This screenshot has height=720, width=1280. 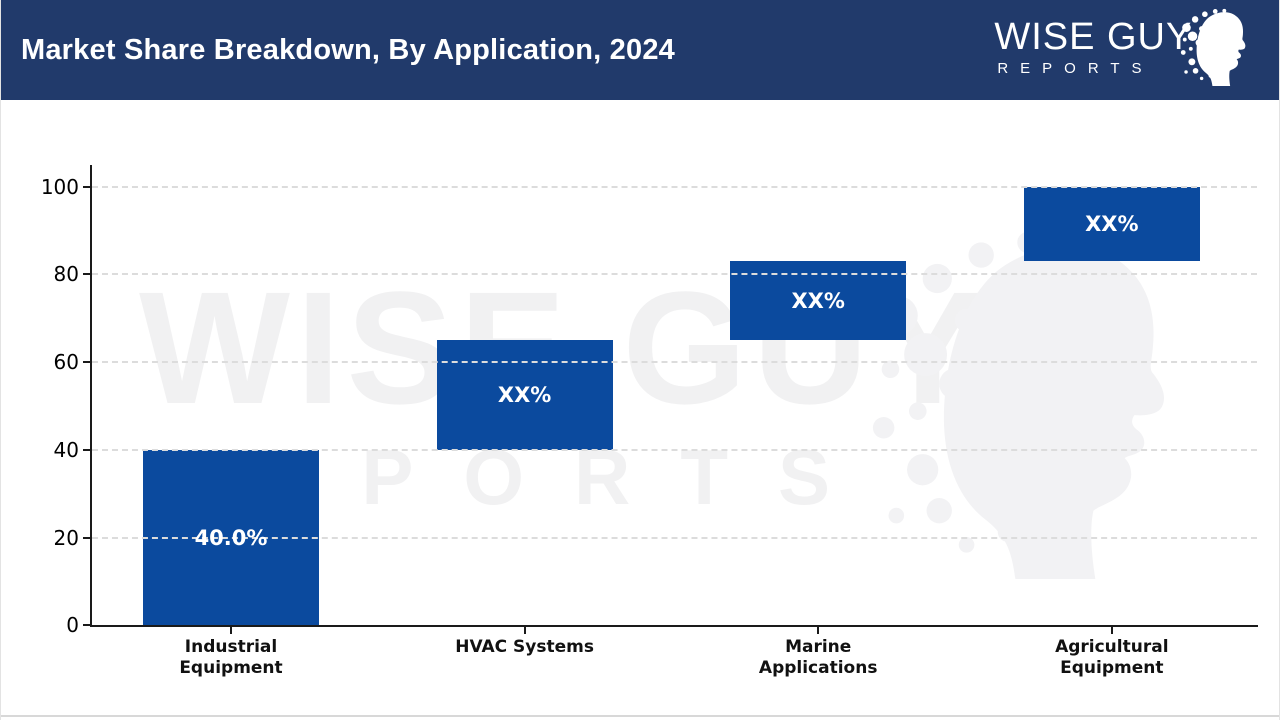 I want to click on y-tick-label: 100, so click(x=59, y=186).